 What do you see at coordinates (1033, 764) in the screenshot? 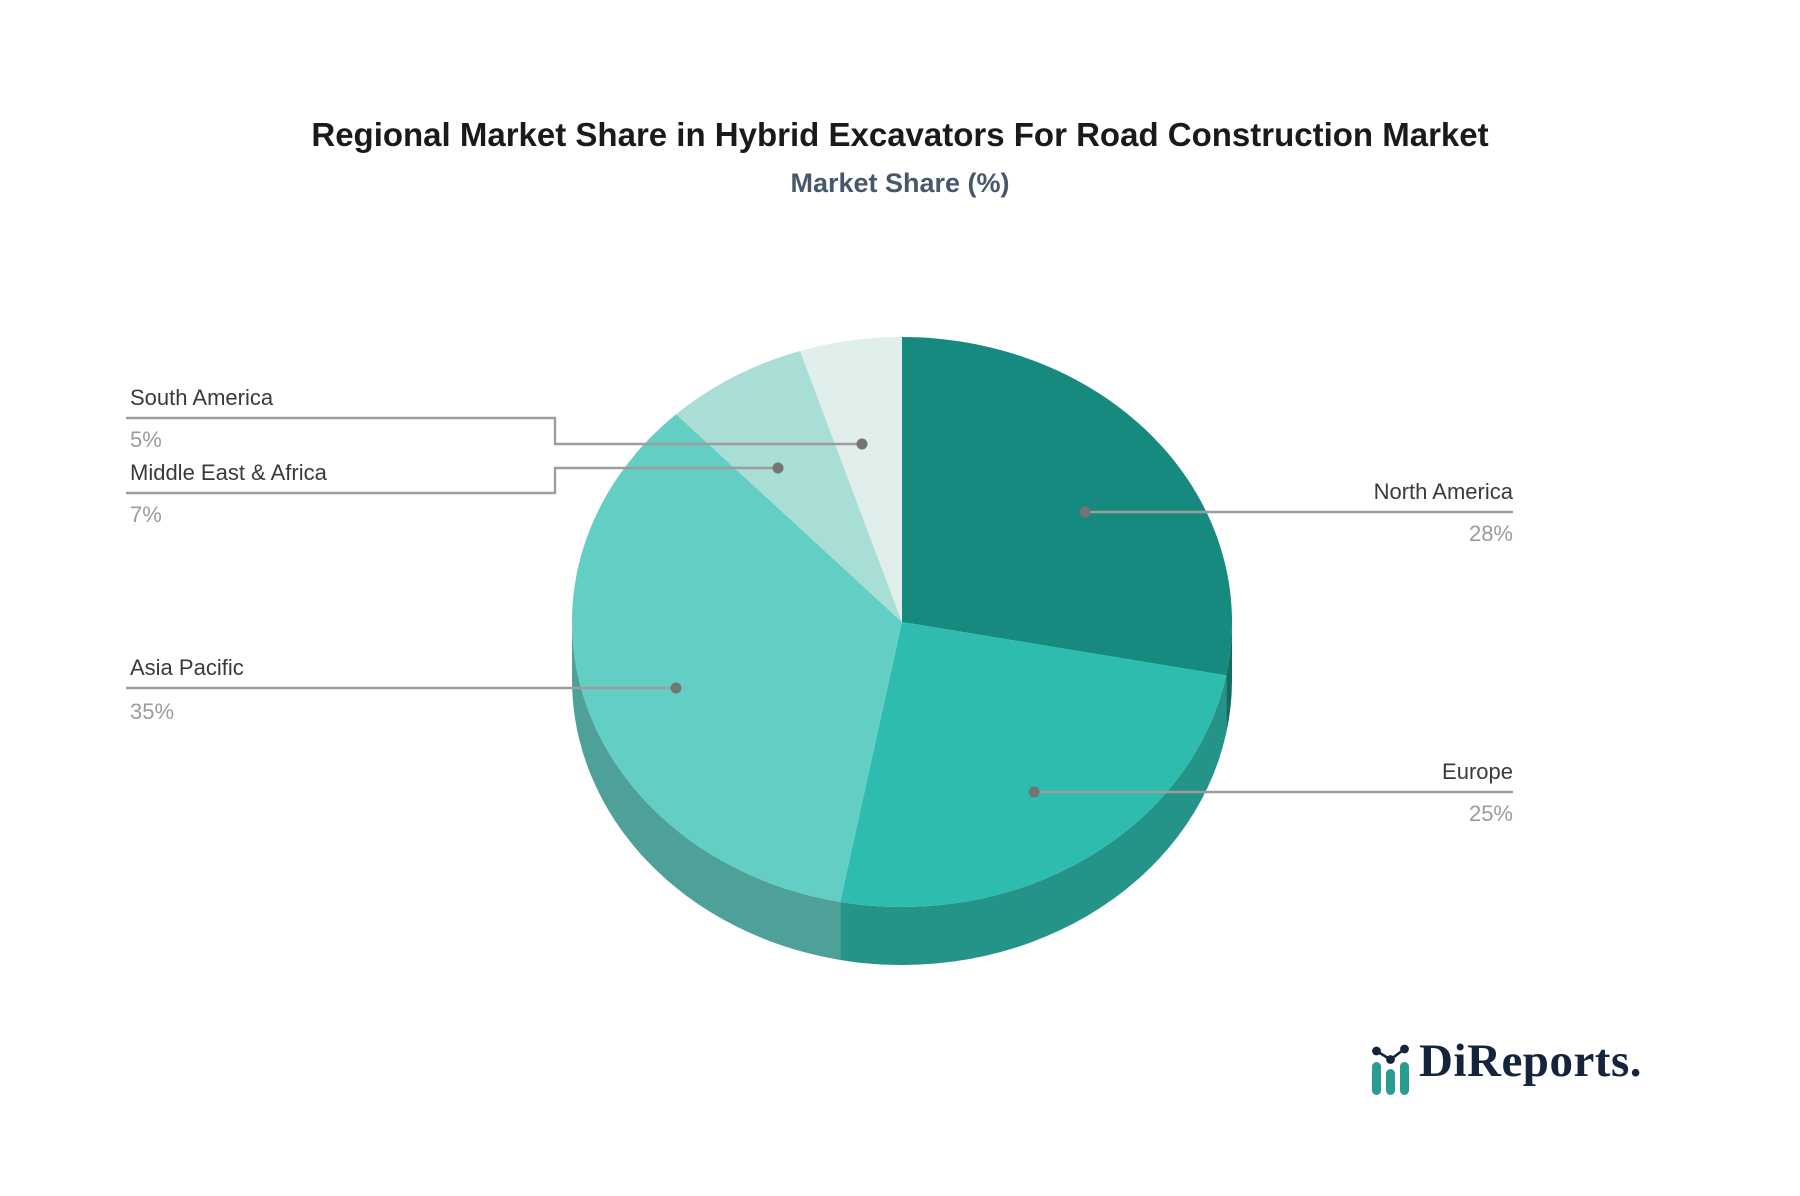
I see `pie-slice-europe` at bounding box center [1033, 764].